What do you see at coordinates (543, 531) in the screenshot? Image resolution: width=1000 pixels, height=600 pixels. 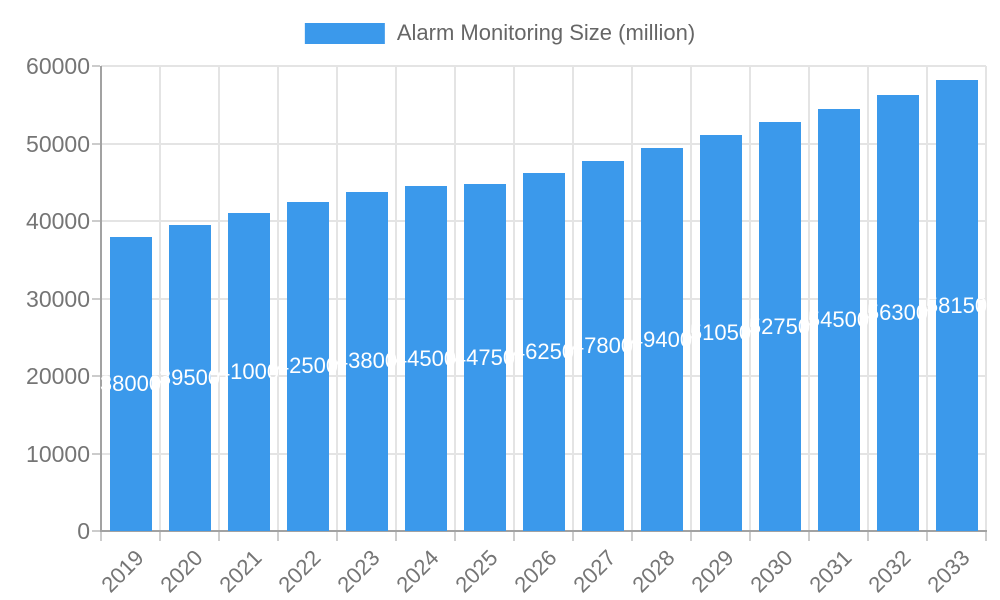 I see `x-axis-line` at bounding box center [543, 531].